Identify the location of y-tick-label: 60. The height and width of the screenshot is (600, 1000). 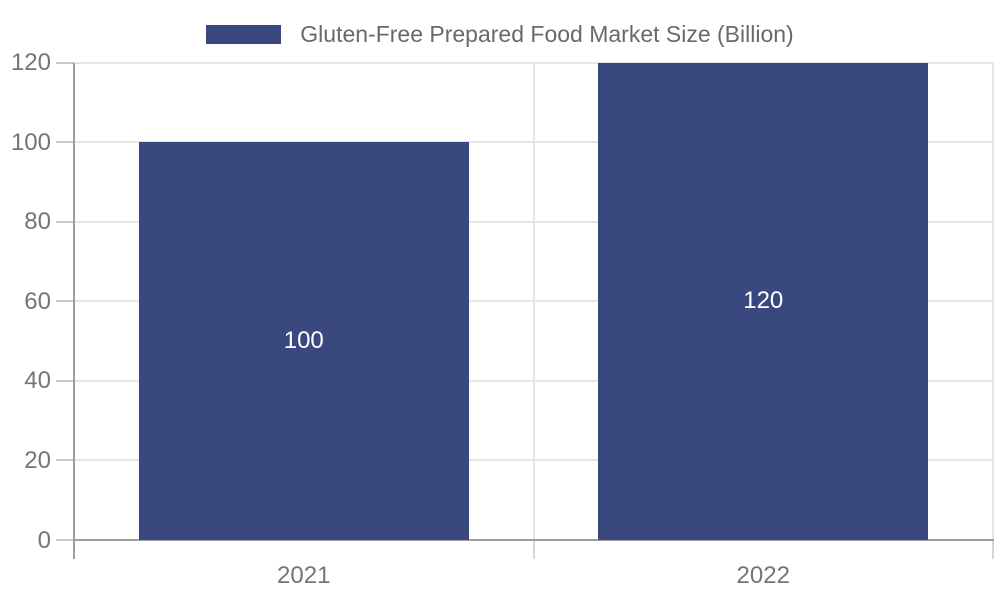
(37, 301).